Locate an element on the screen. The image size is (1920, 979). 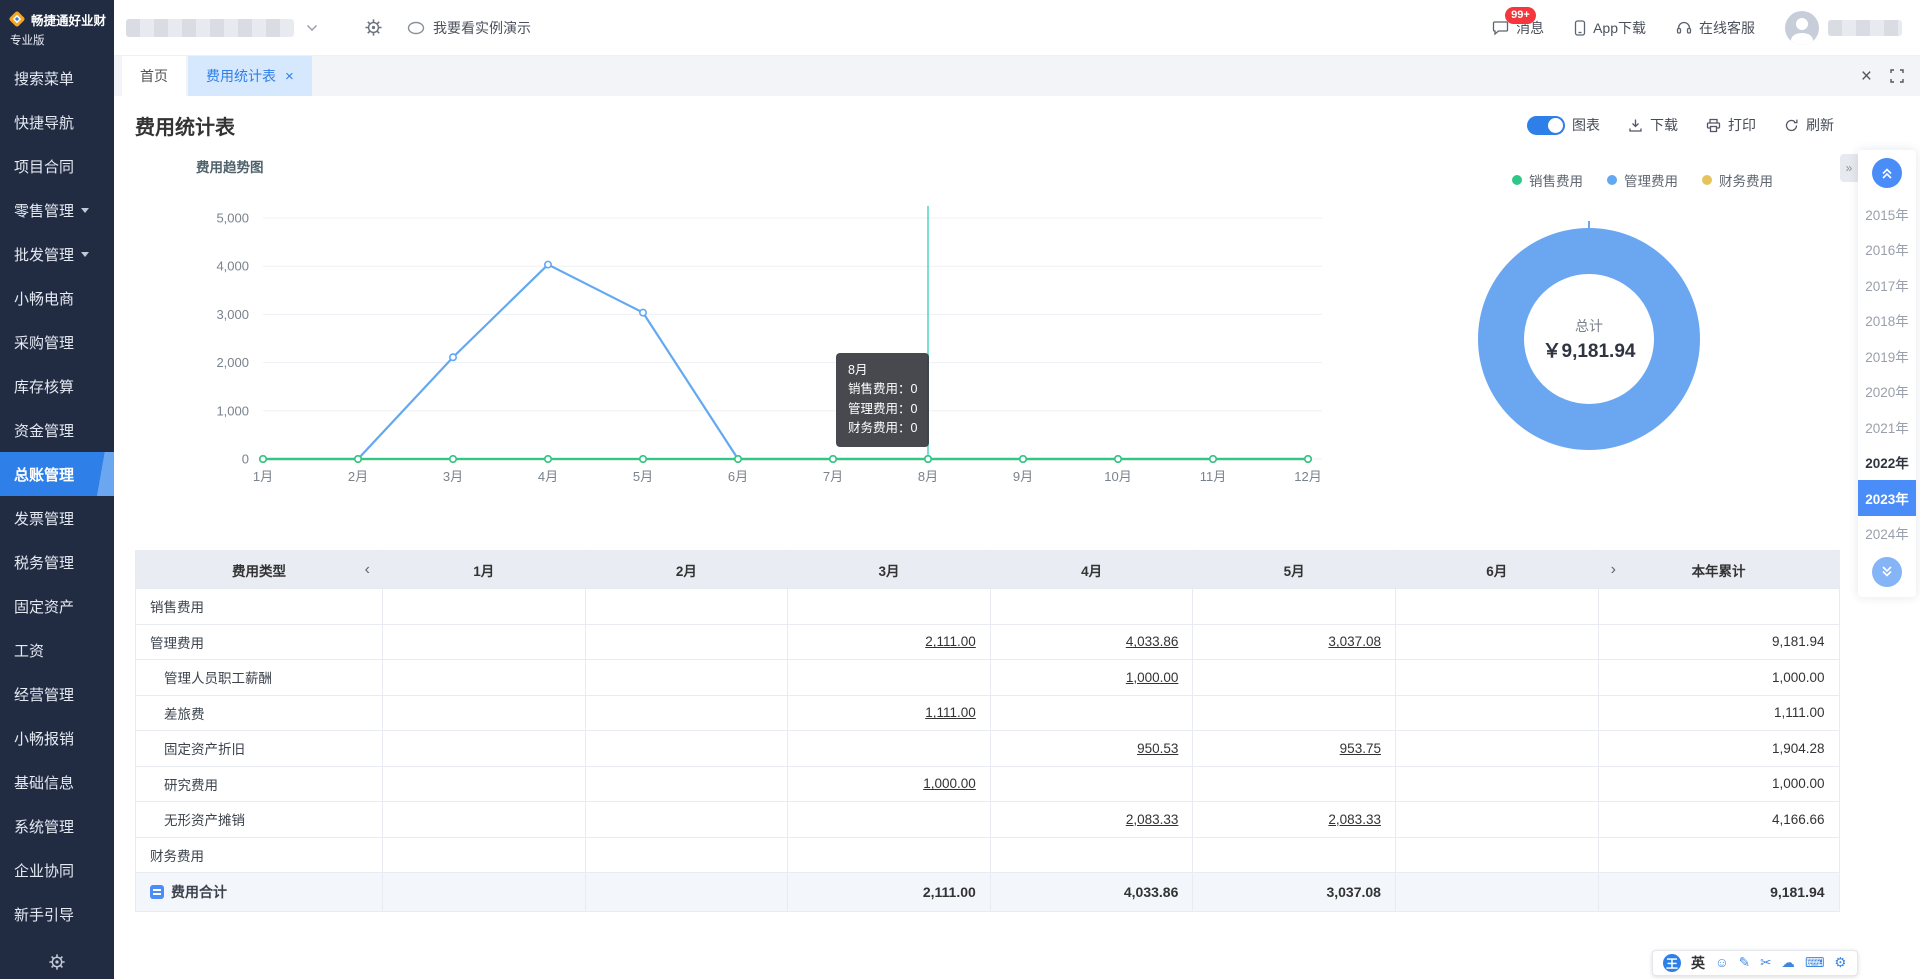
sidebar-item: 批发管理 is located at coordinates (57, 254).